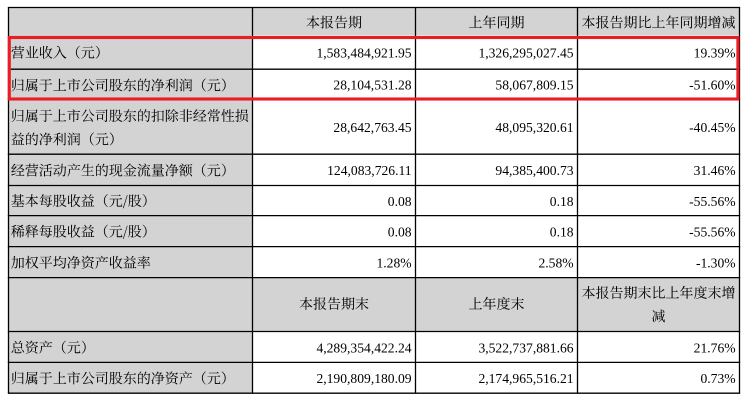  Describe the element at coordinates (712, 127) in the screenshot. I see `svg-text: -40.45%` at that location.